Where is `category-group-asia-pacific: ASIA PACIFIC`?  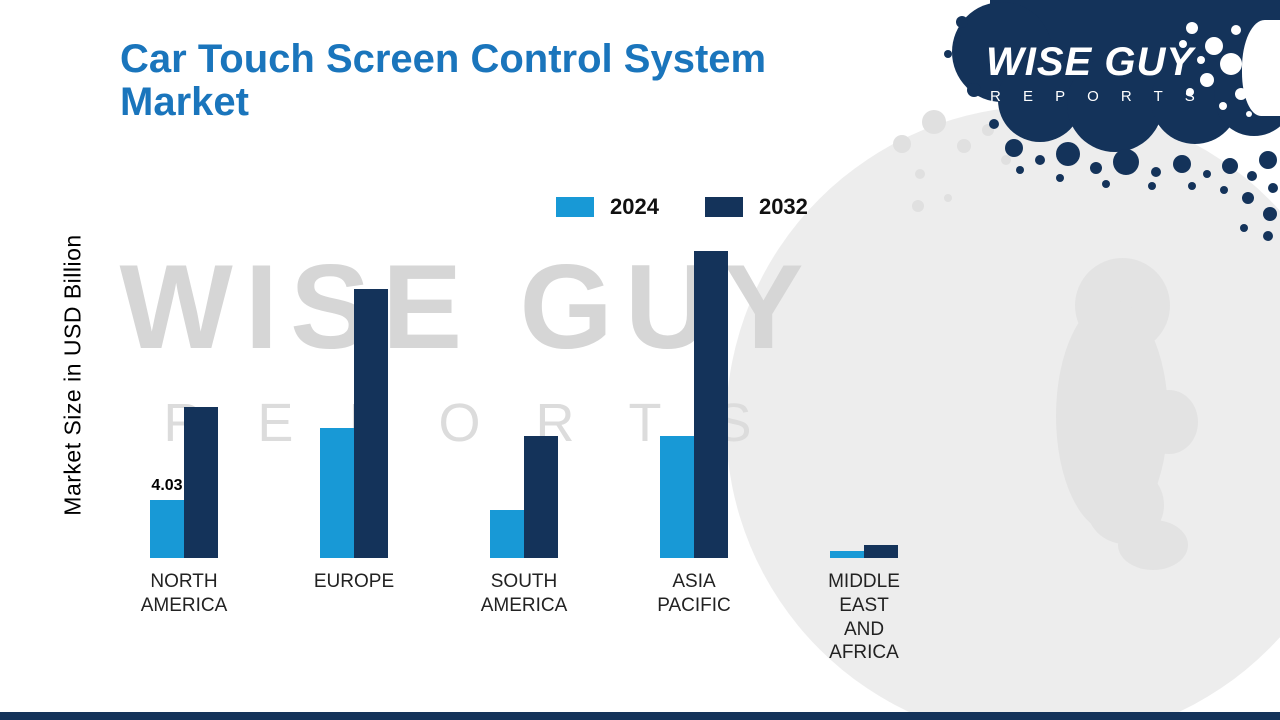
category-group-asia-pacific: ASIA PACIFIC is located at coordinates (694, 423).